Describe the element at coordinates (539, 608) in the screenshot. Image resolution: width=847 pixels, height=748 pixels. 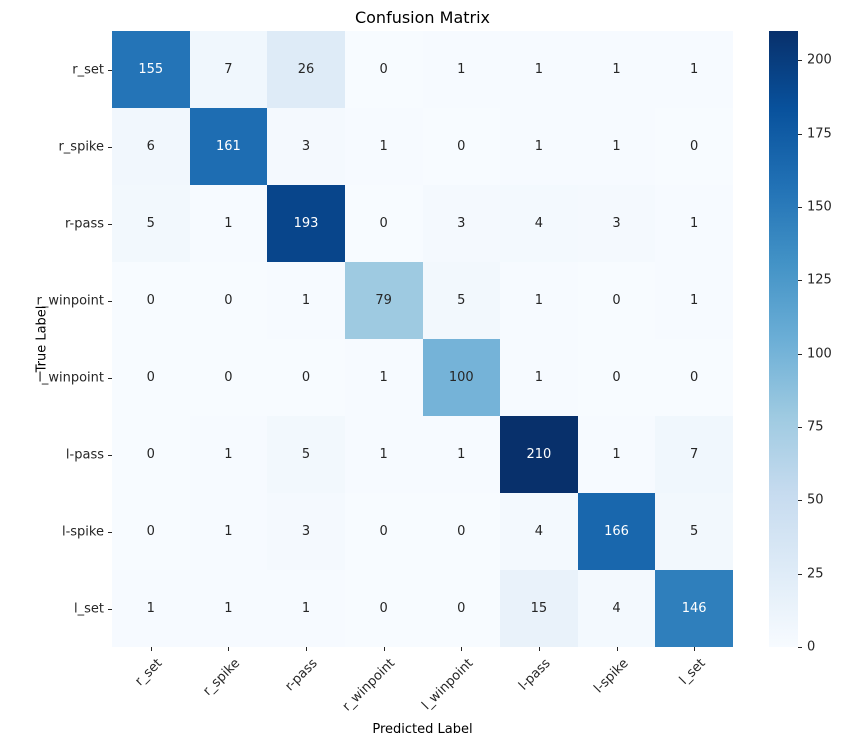
I see `heatmap-cell: 15` at that location.